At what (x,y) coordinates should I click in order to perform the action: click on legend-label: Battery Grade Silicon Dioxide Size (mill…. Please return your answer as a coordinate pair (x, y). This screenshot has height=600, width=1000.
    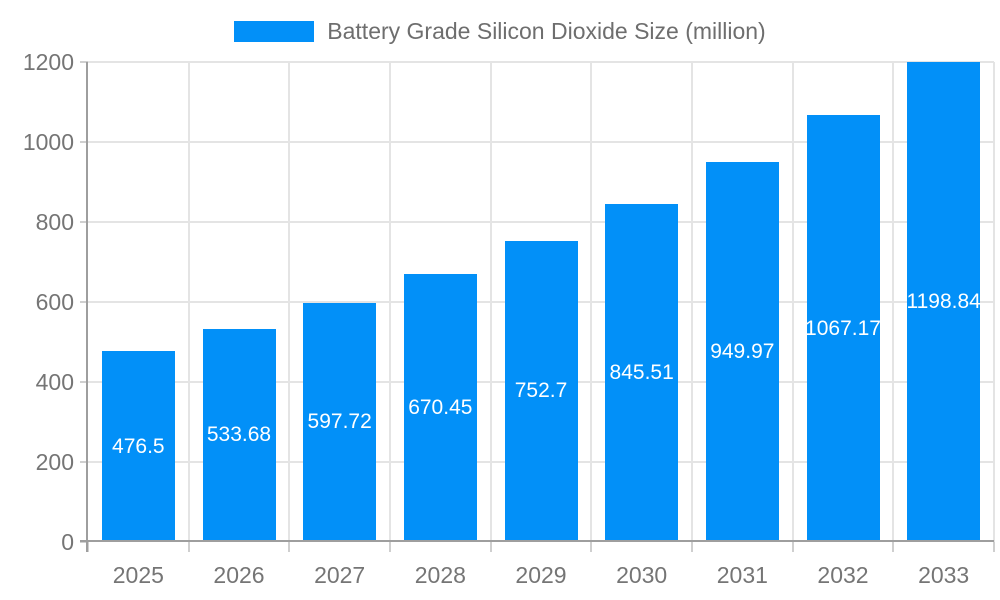
    Looking at the image, I should click on (546, 31).